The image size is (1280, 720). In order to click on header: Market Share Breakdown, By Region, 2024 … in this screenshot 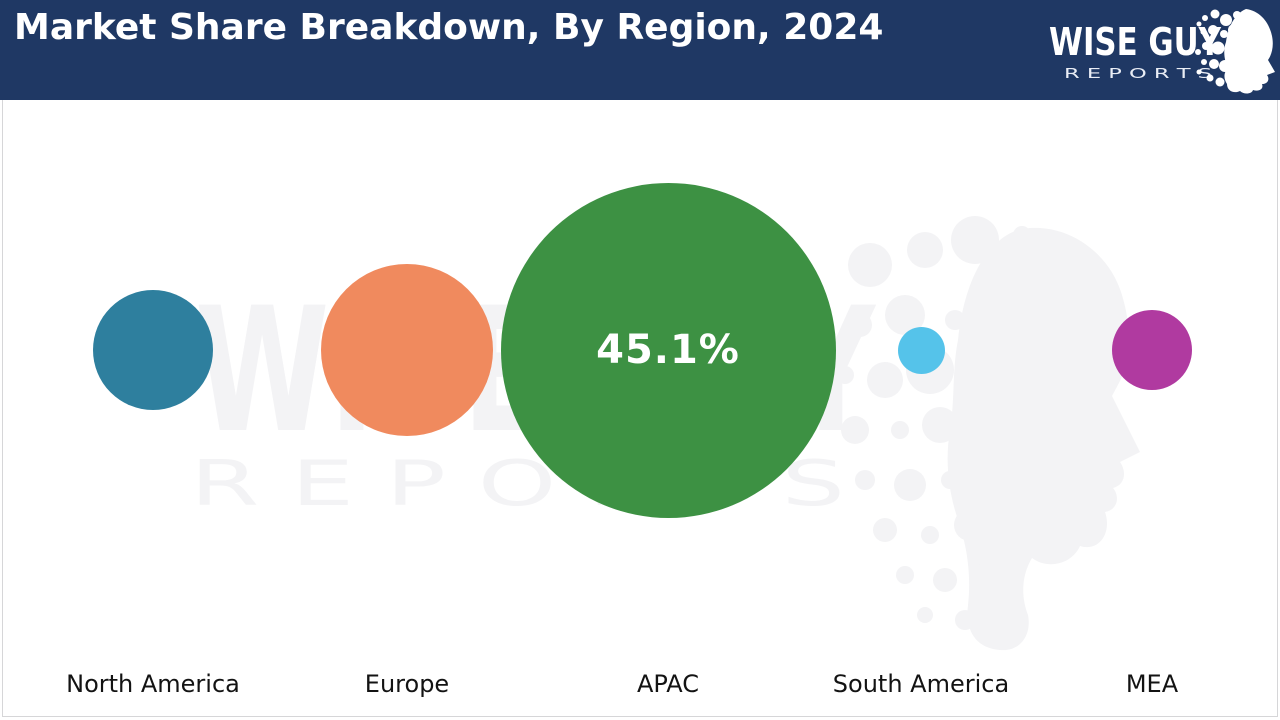, I will do `click(640, 50)`.